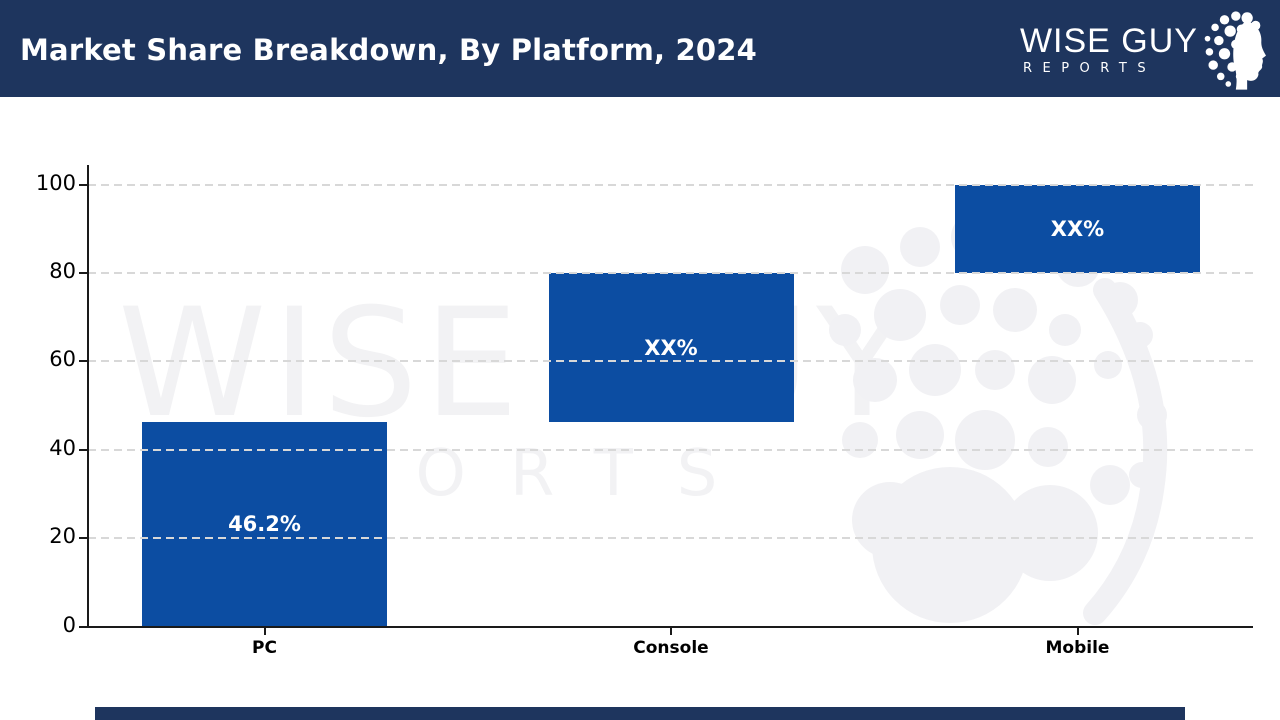 This screenshot has width=1280, height=720. I want to click on x-tick-label-console: Console, so click(671, 648).